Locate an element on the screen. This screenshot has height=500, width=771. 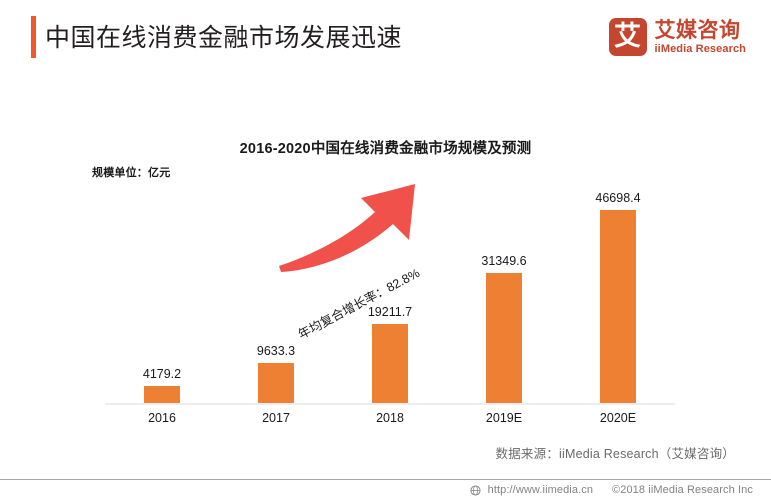
footer-copyright: ©2018 iiMedia Research Inc is located at coordinates (682, 490).